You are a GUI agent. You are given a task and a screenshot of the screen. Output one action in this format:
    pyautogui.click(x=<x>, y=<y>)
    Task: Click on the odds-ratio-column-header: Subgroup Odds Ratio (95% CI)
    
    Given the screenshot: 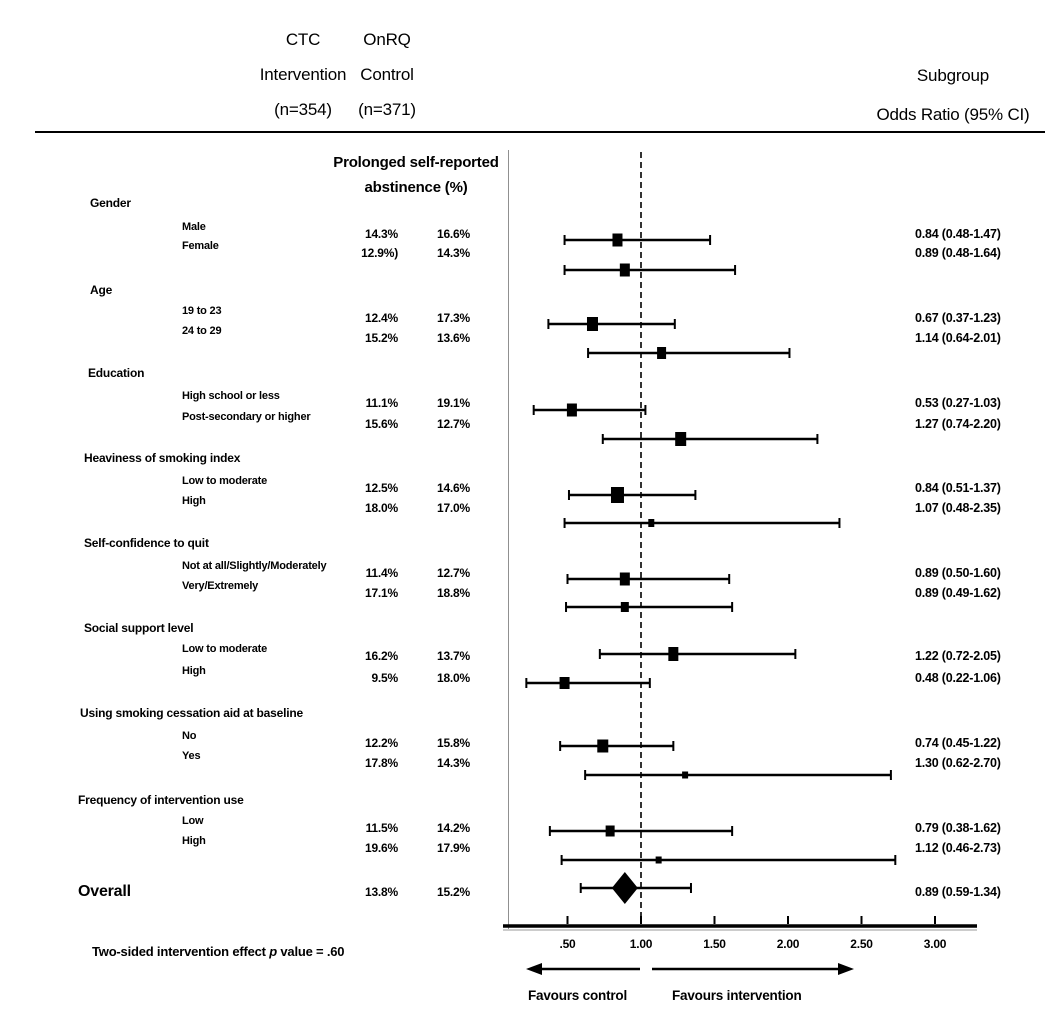 What is the action you would take?
    pyautogui.click(x=953, y=95)
    